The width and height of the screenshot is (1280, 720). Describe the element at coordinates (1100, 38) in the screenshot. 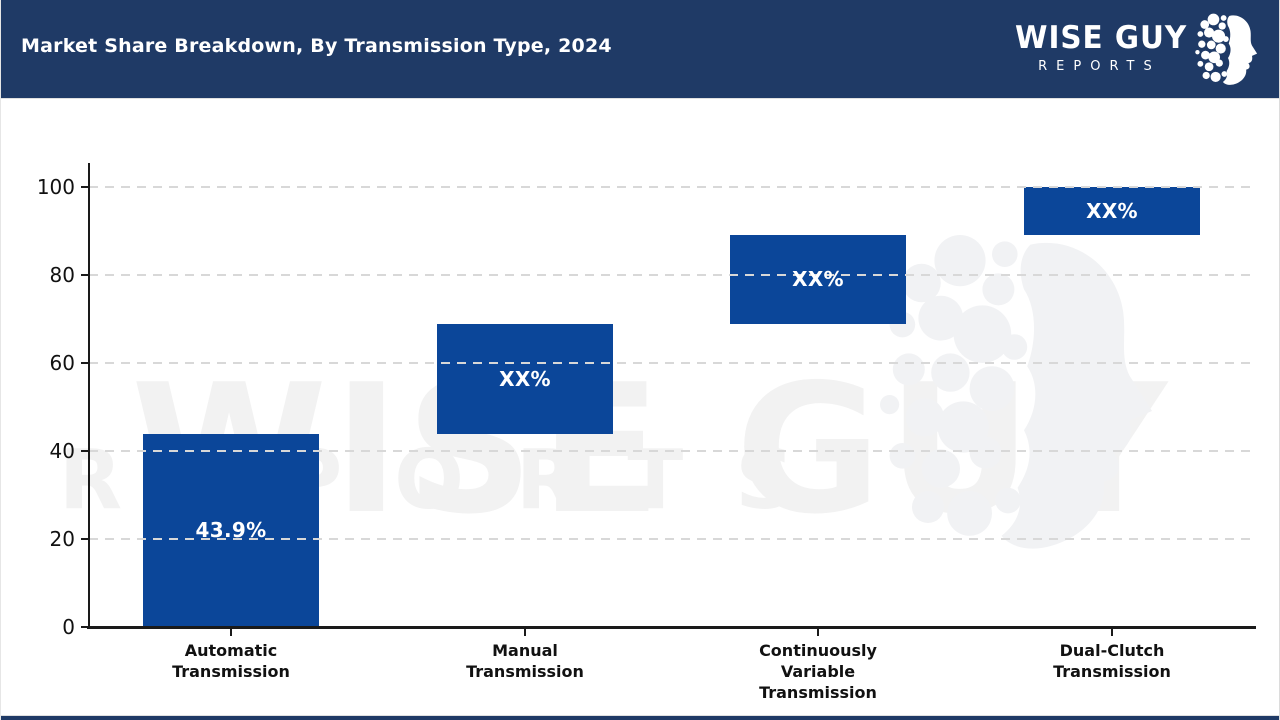

I see `logo-wordmark: WISE GUY` at that location.